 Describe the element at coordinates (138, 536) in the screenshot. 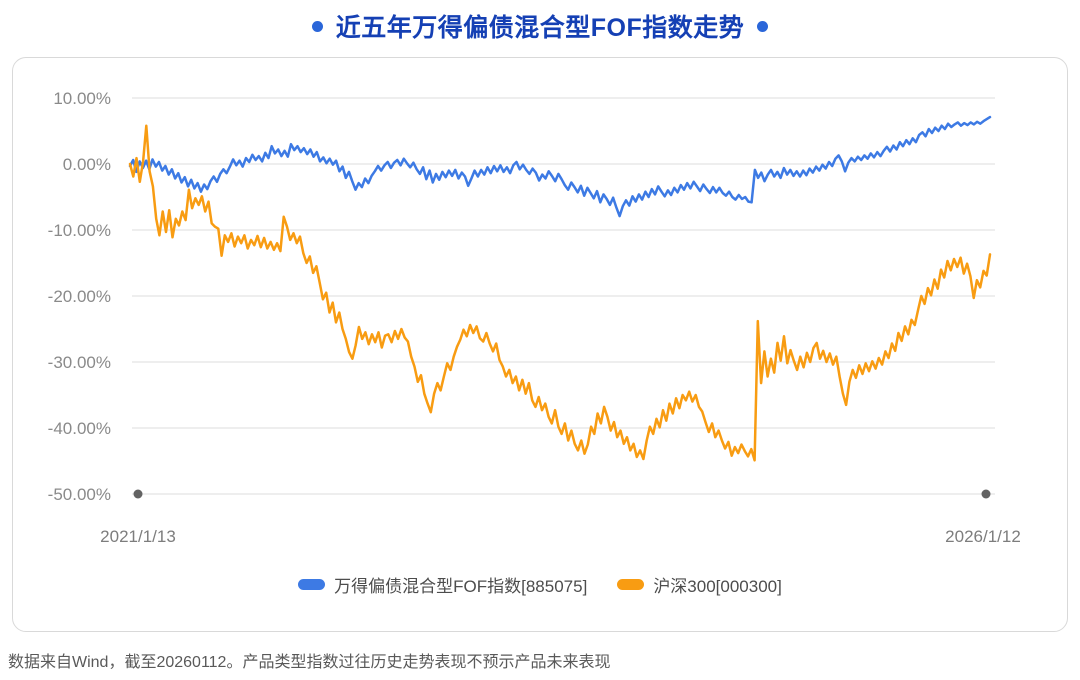

I see `x-axis-label-left: 2021/1/13` at that location.